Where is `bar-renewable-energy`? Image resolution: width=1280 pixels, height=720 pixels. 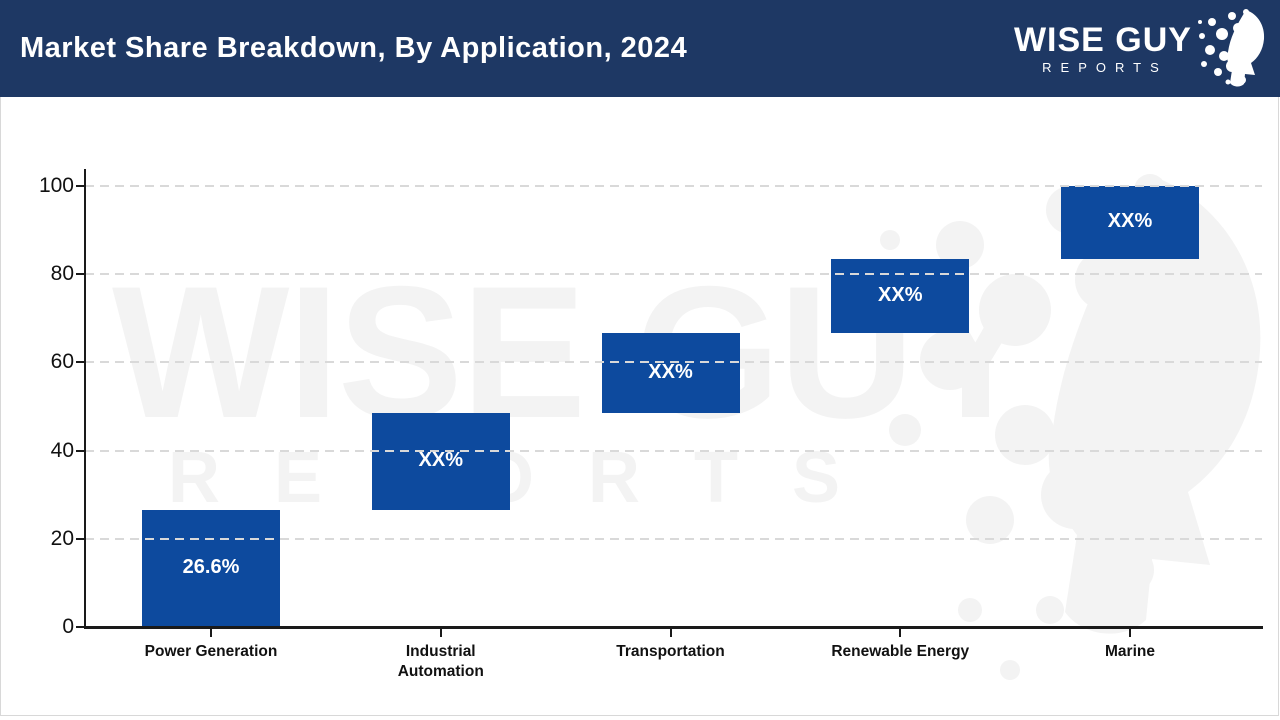
bar-renewable-energy is located at coordinates (900, 296).